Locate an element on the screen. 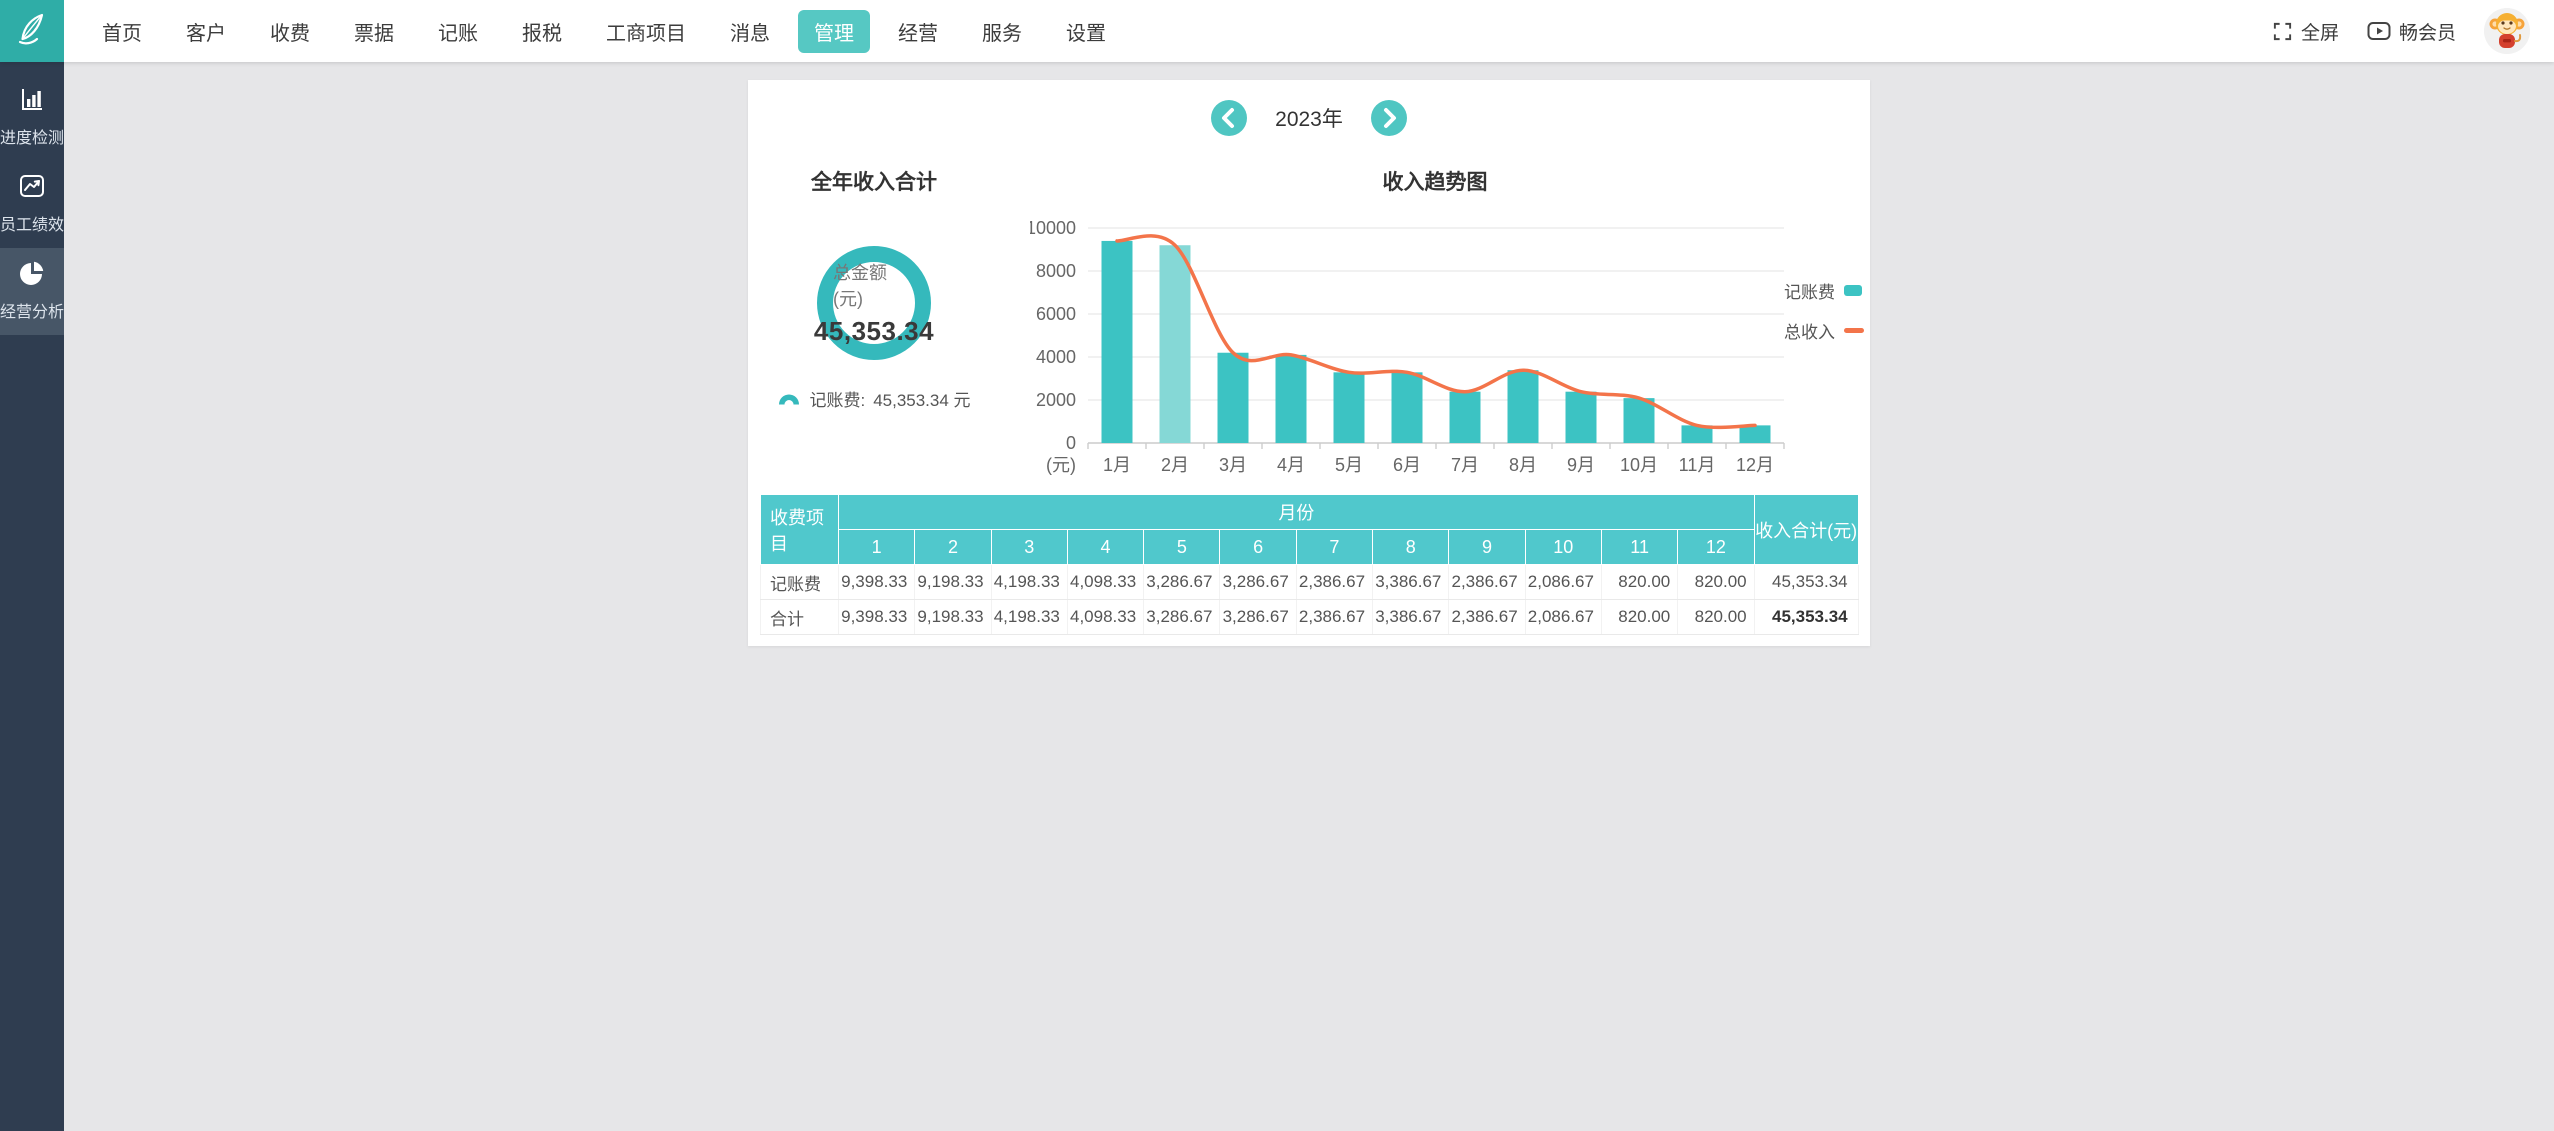 The width and height of the screenshot is (2554, 1131). sidebar-item-1: 进度检测 is located at coordinates (32, 117).